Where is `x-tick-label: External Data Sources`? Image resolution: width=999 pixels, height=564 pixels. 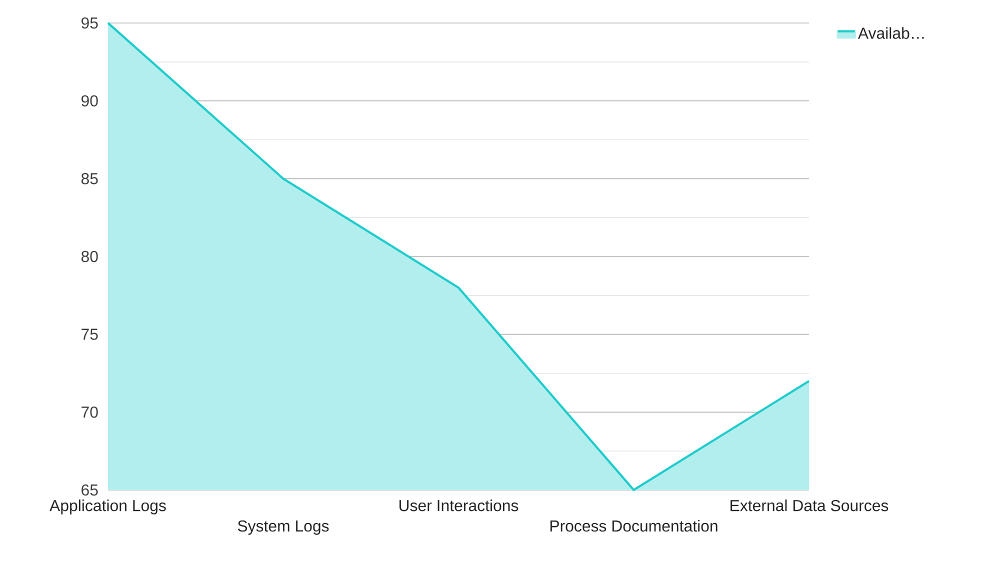 x-tick-label: External Data Sources is located at coordinates (809, 506).